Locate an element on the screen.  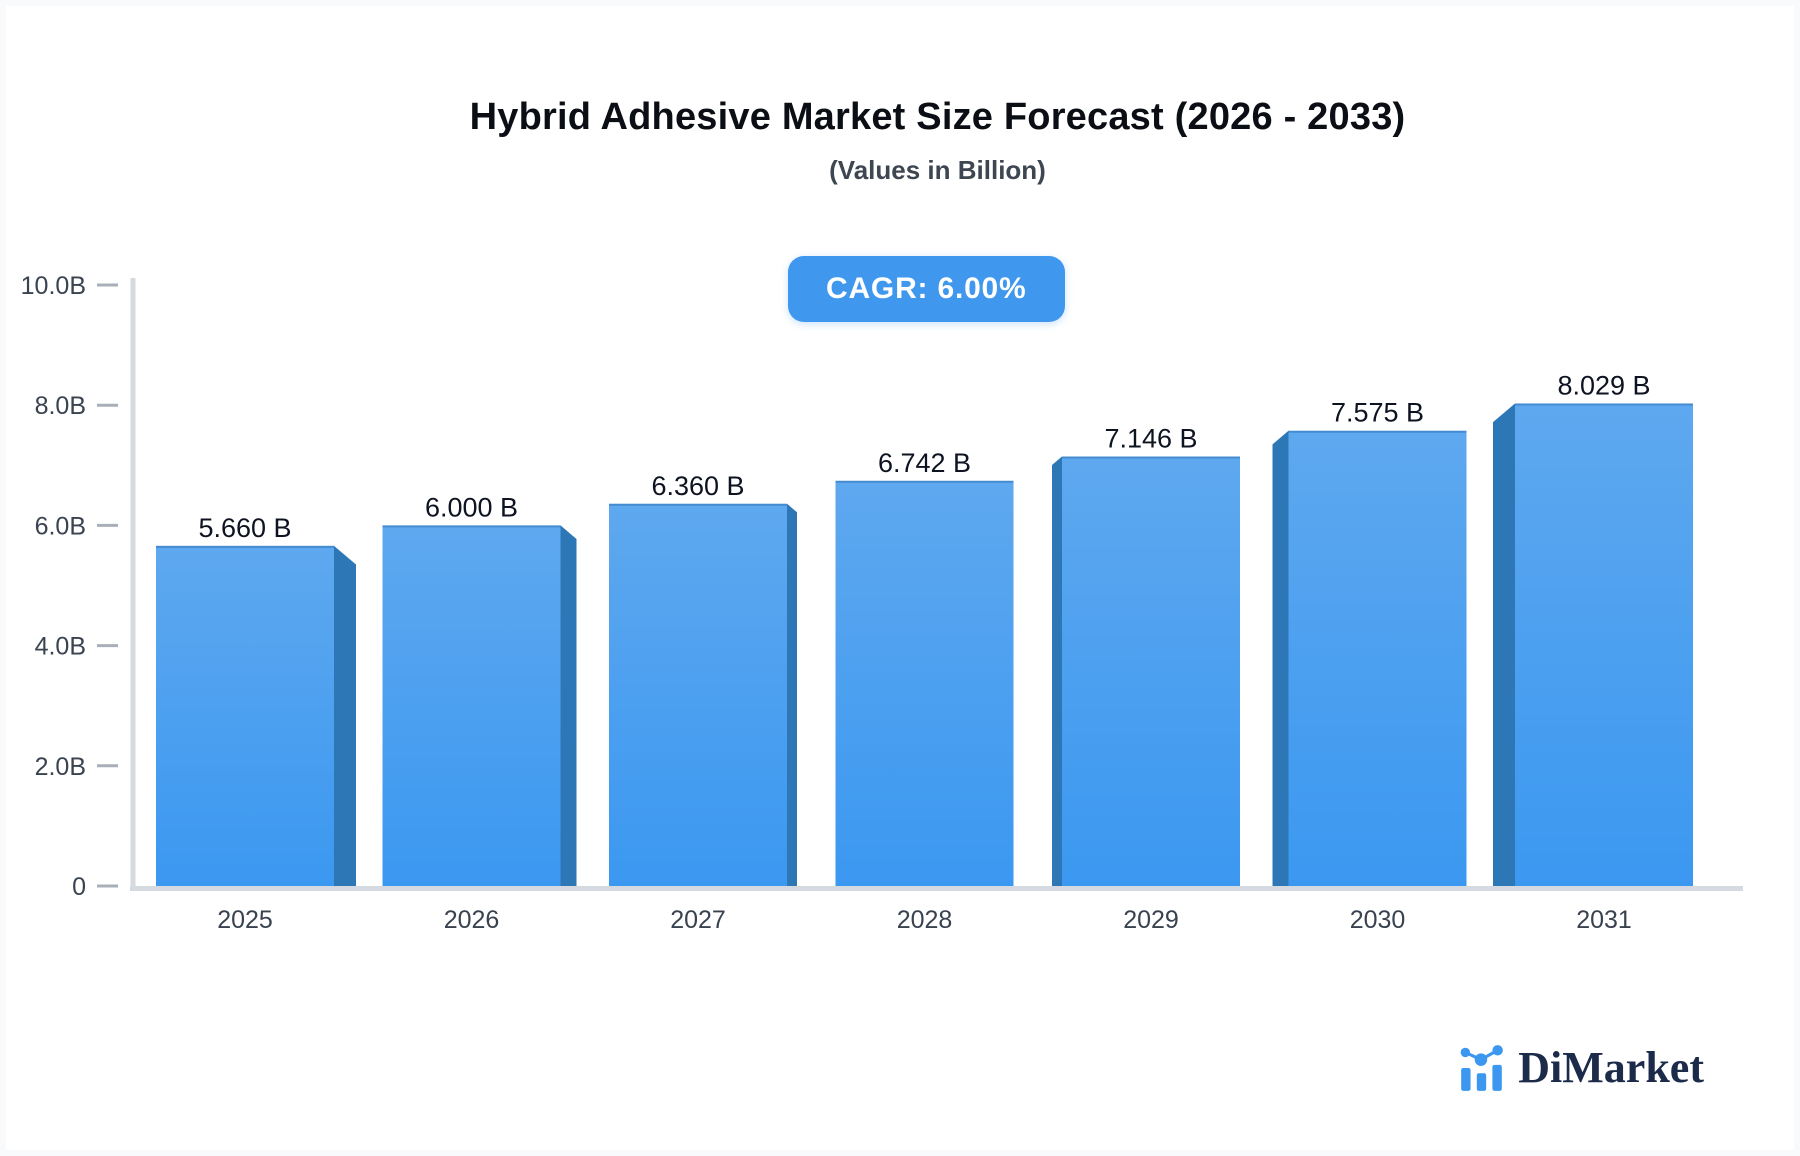
x-axis-label: 2030 is located at coordinates (1378, 920).